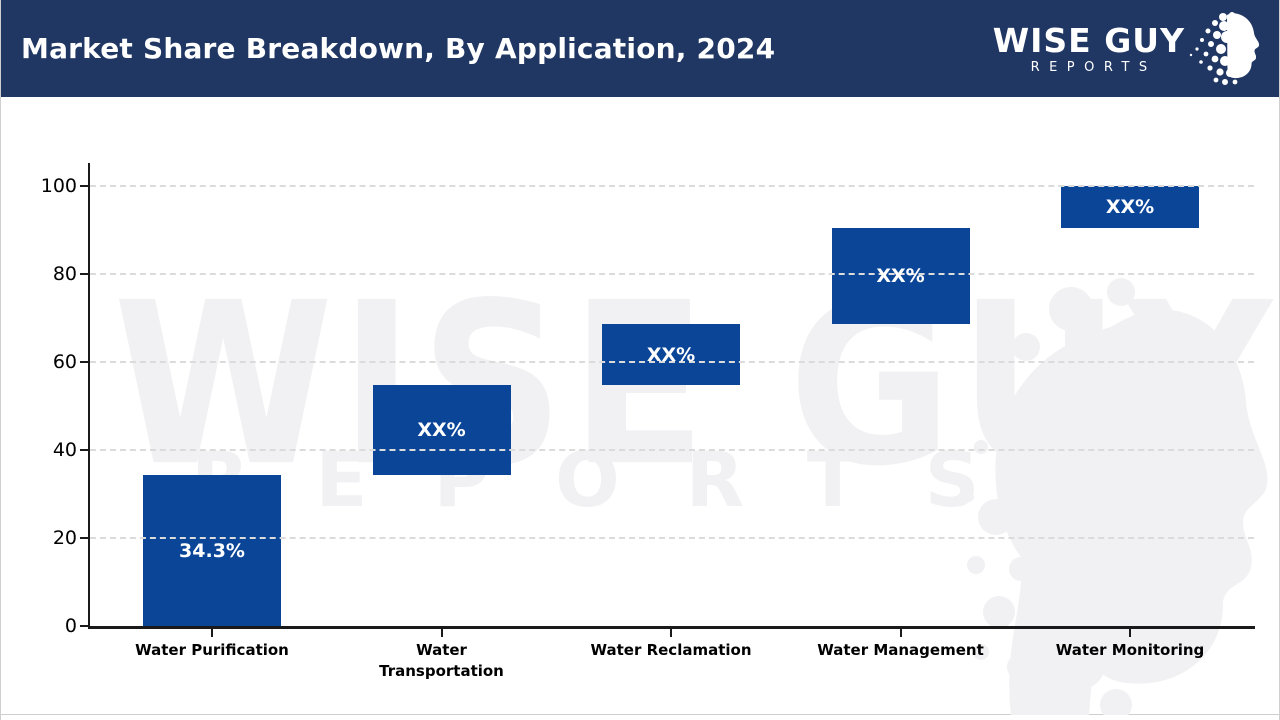 This screenshot has width=1280, height=720. I want to click on x-axis-category-label: Water Reclamation, so click(671, 650).